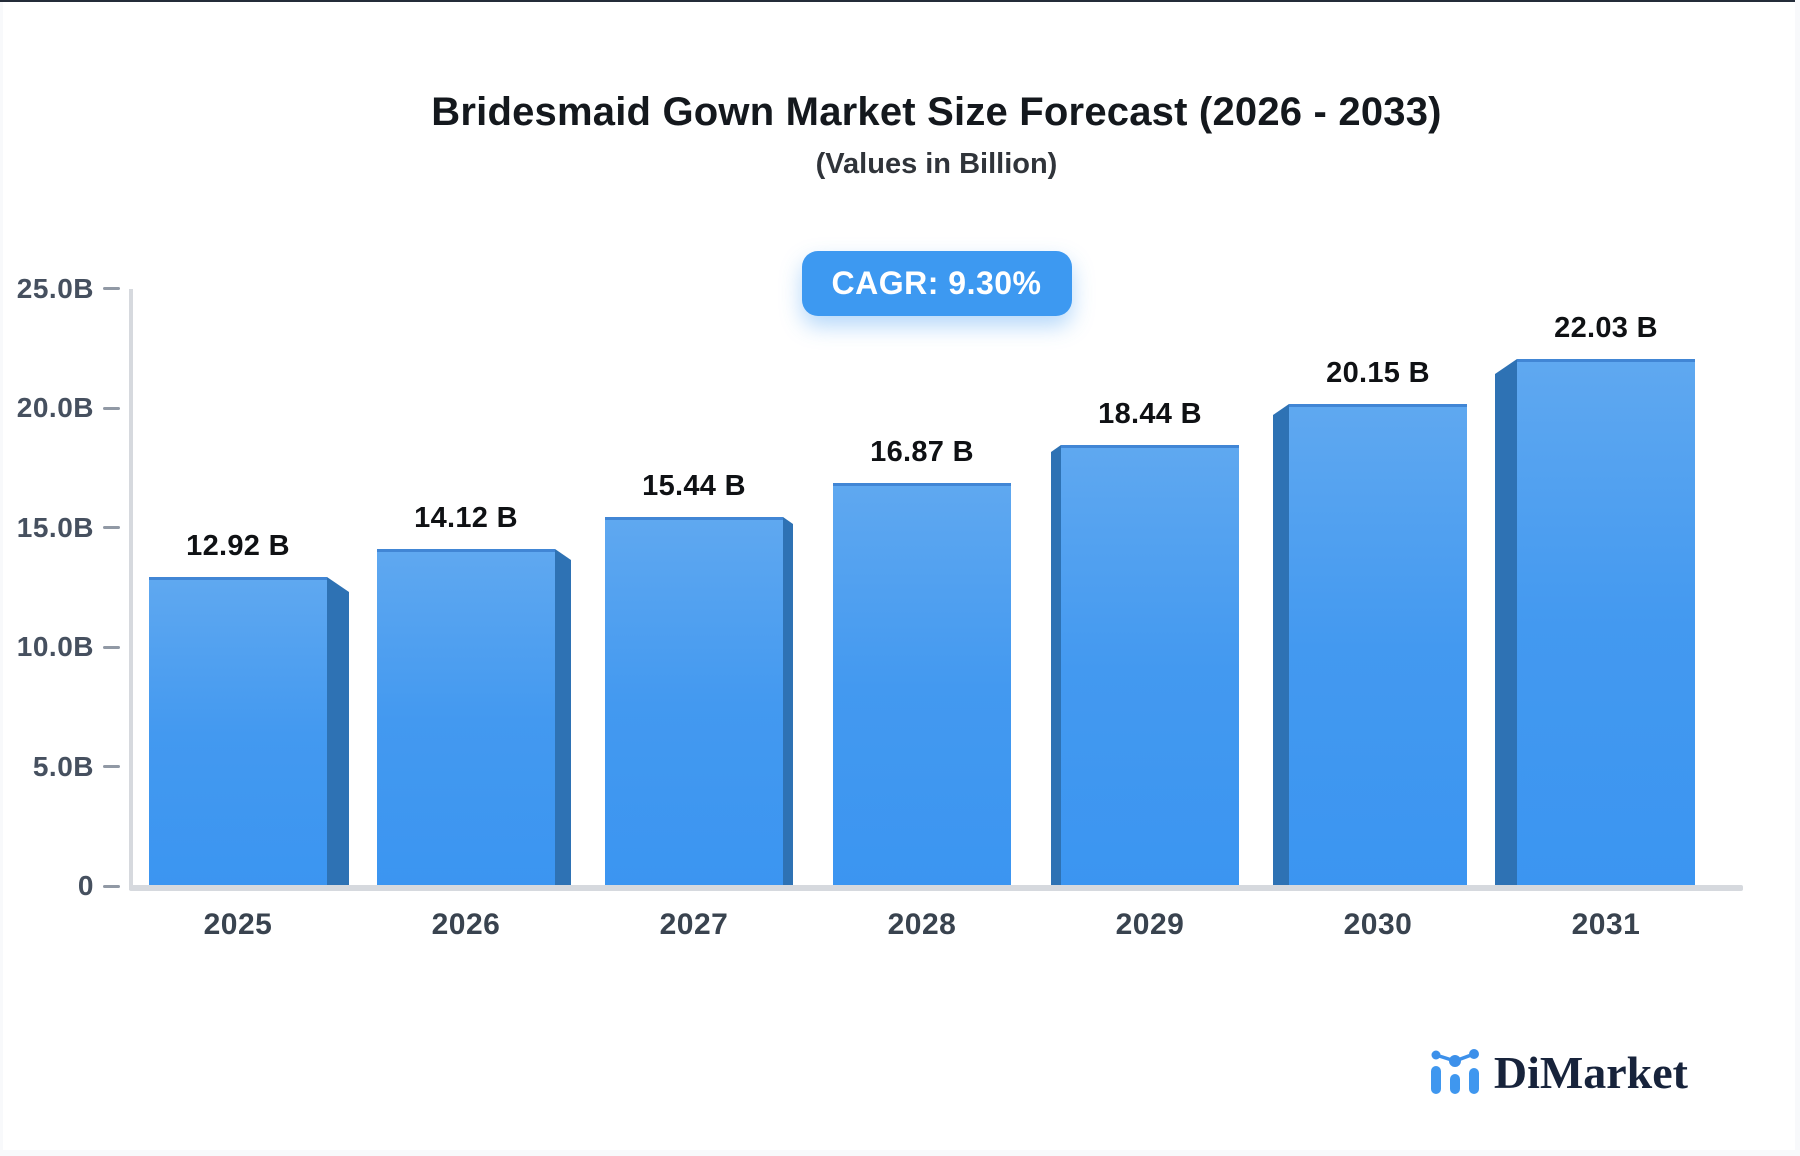 The width and height of the screenshot is (1800, 1156). Describe the element at coordinates (55, 407) in the screenshot. I see `y-axis-tick-label: 20.0B` at that location.